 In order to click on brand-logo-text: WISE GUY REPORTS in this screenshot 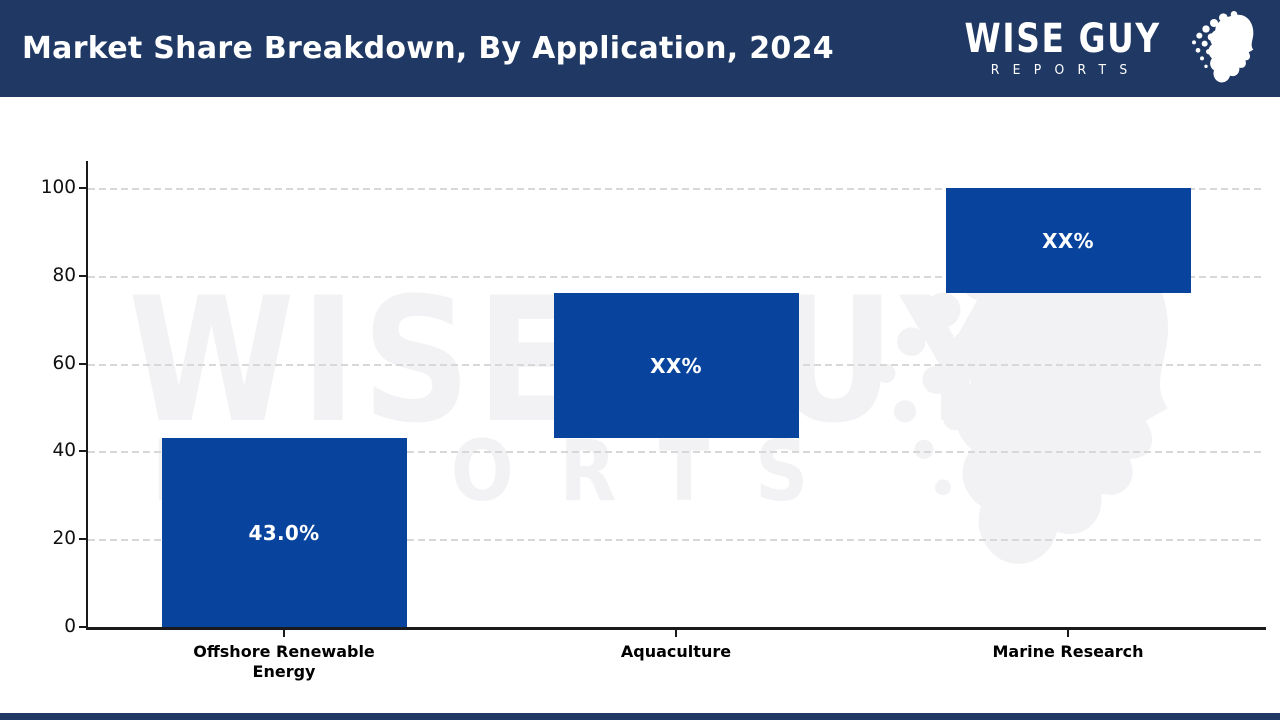, I will do `click(1062, 48)`.